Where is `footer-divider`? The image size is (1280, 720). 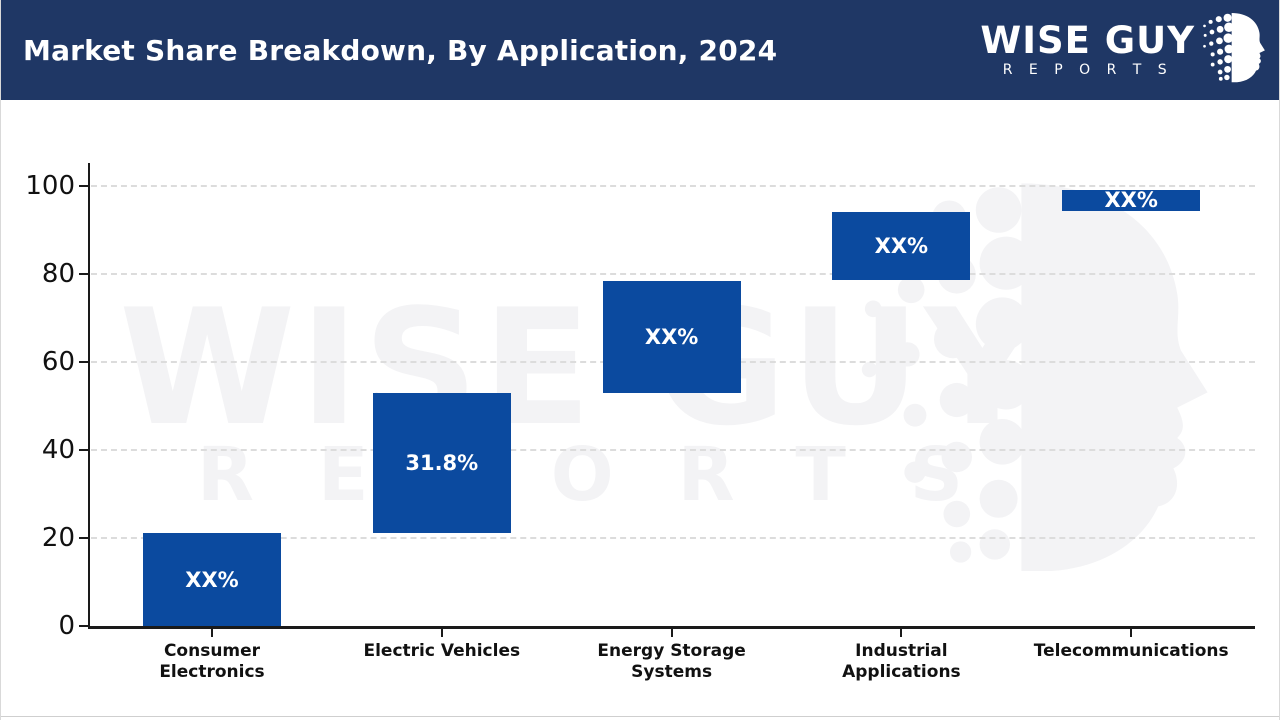 footer-divider is located at coordinates (640, 716).